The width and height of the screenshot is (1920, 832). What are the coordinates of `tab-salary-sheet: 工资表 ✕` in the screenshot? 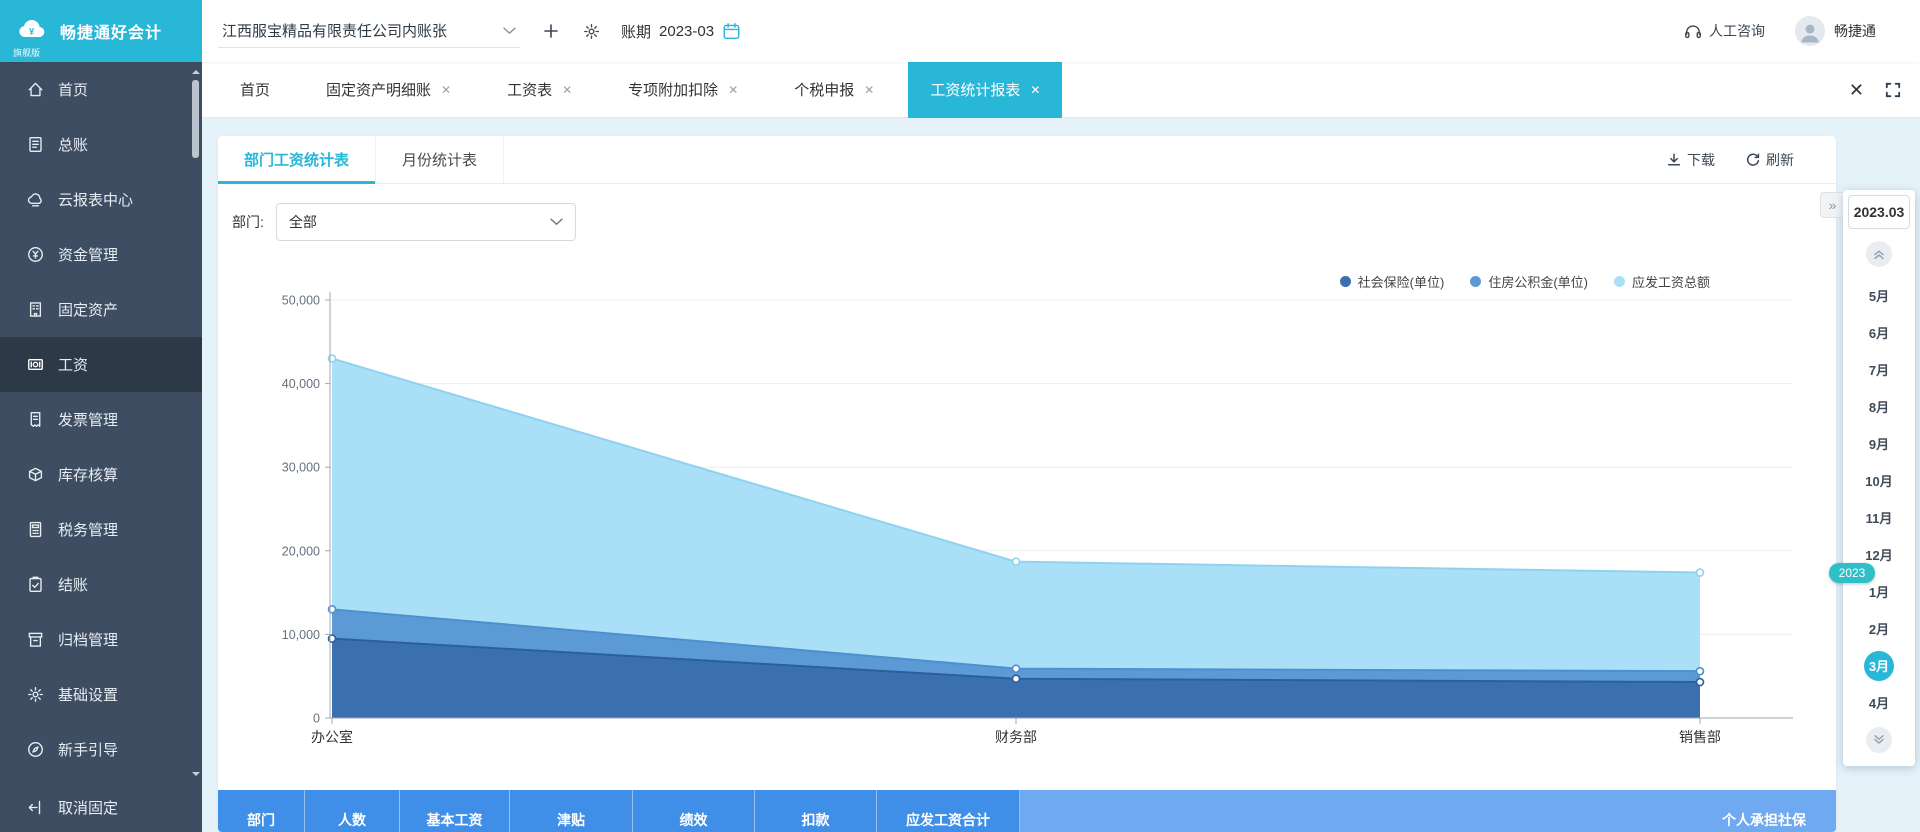 It's located at (540, 90).